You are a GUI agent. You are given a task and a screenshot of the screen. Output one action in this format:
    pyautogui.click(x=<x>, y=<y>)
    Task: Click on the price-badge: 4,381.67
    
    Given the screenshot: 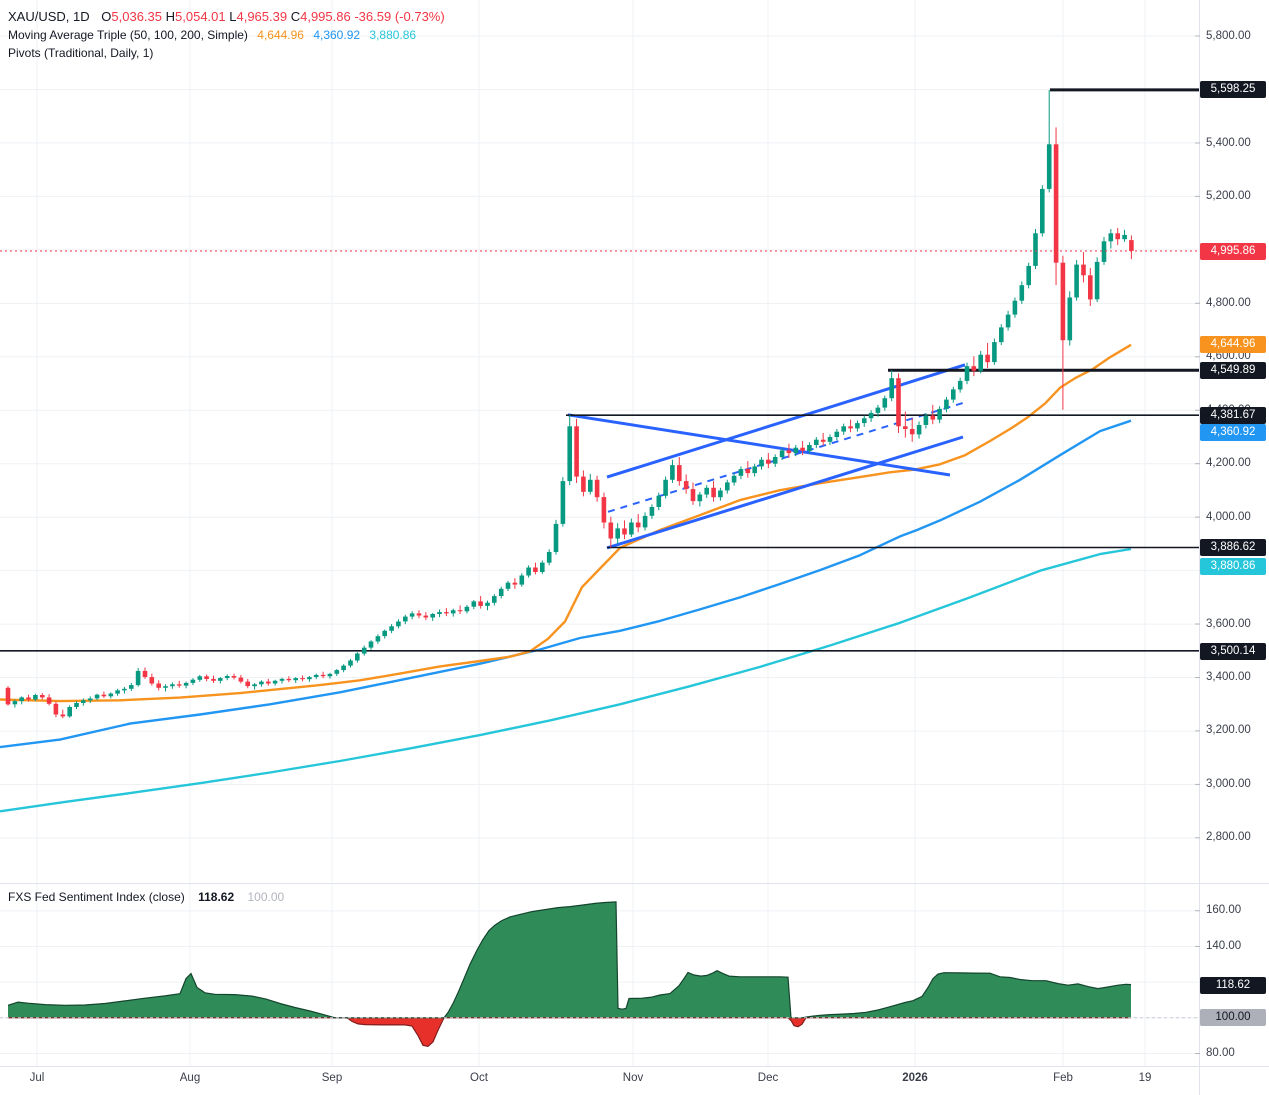 What is the action you would take?
    pyautogui.click(x=1233, y=416)
    